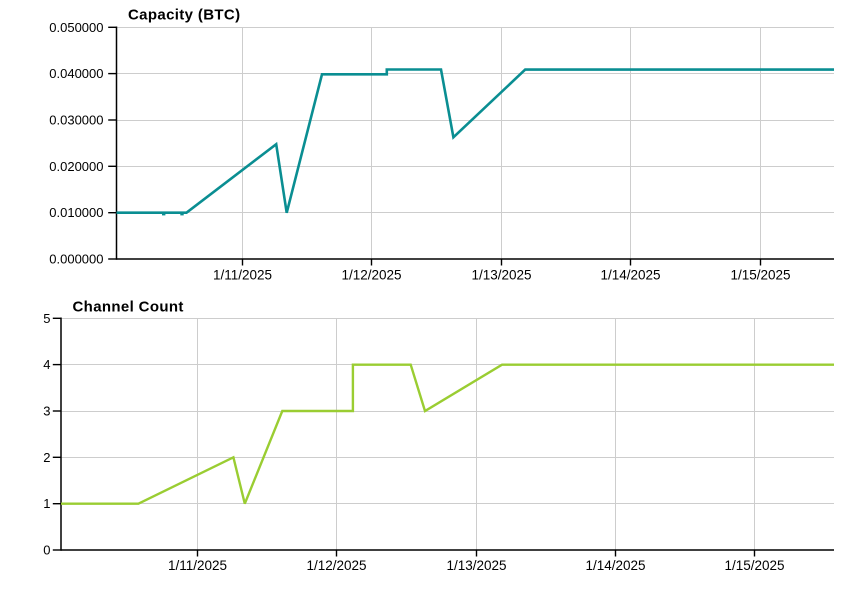  What do you see at coordinates (46, 364) in the screenshot?
I see `svg-text: 4` at bounding box center [46, 364].